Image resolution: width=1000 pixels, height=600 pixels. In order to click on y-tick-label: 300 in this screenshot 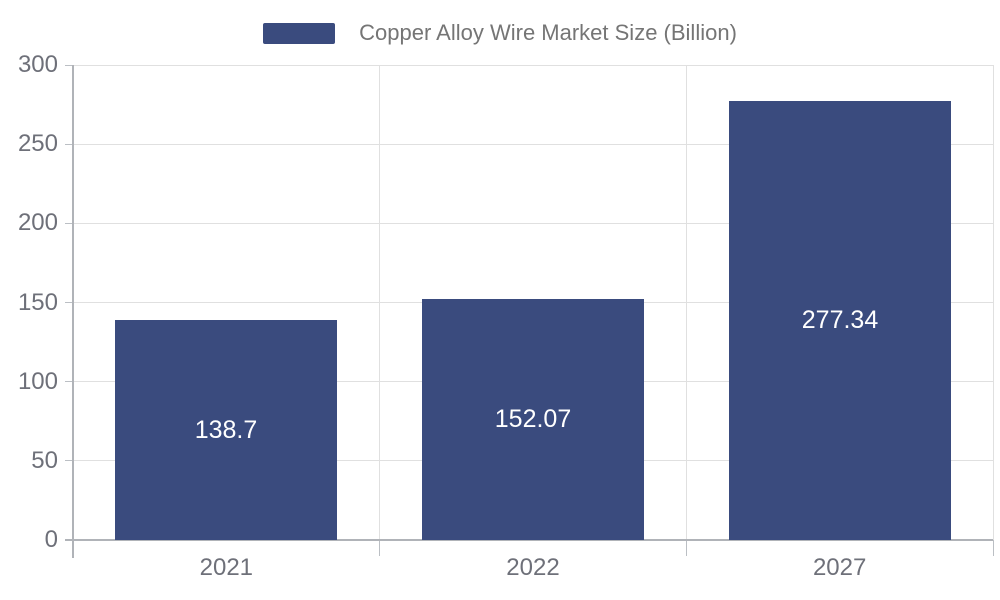, I will do `click(37, 64)`.